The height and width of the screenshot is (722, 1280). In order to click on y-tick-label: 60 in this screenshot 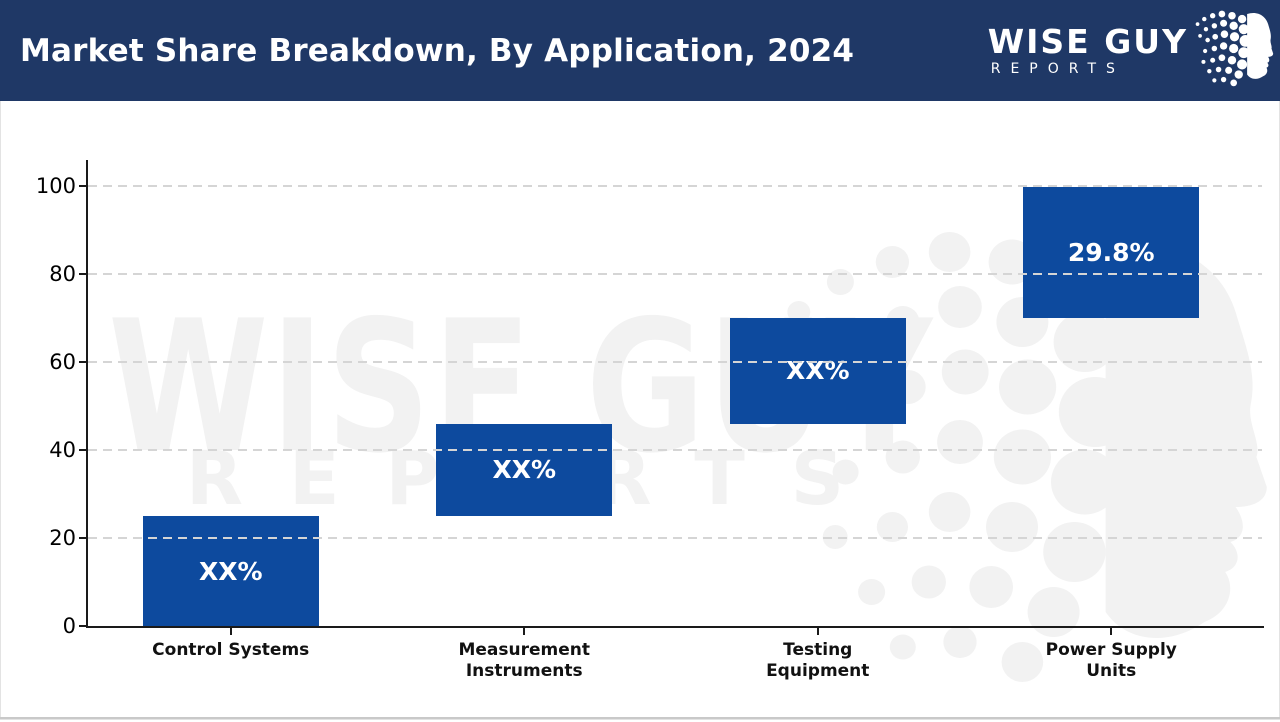, I will do `click(62, 362)`.